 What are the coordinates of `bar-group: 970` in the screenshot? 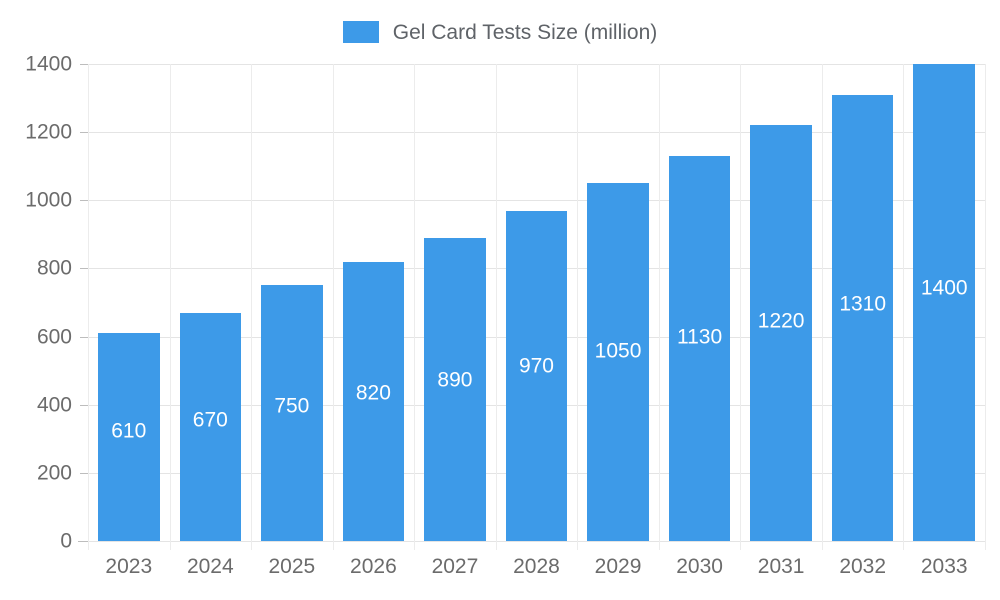 It's located at (537, 302).